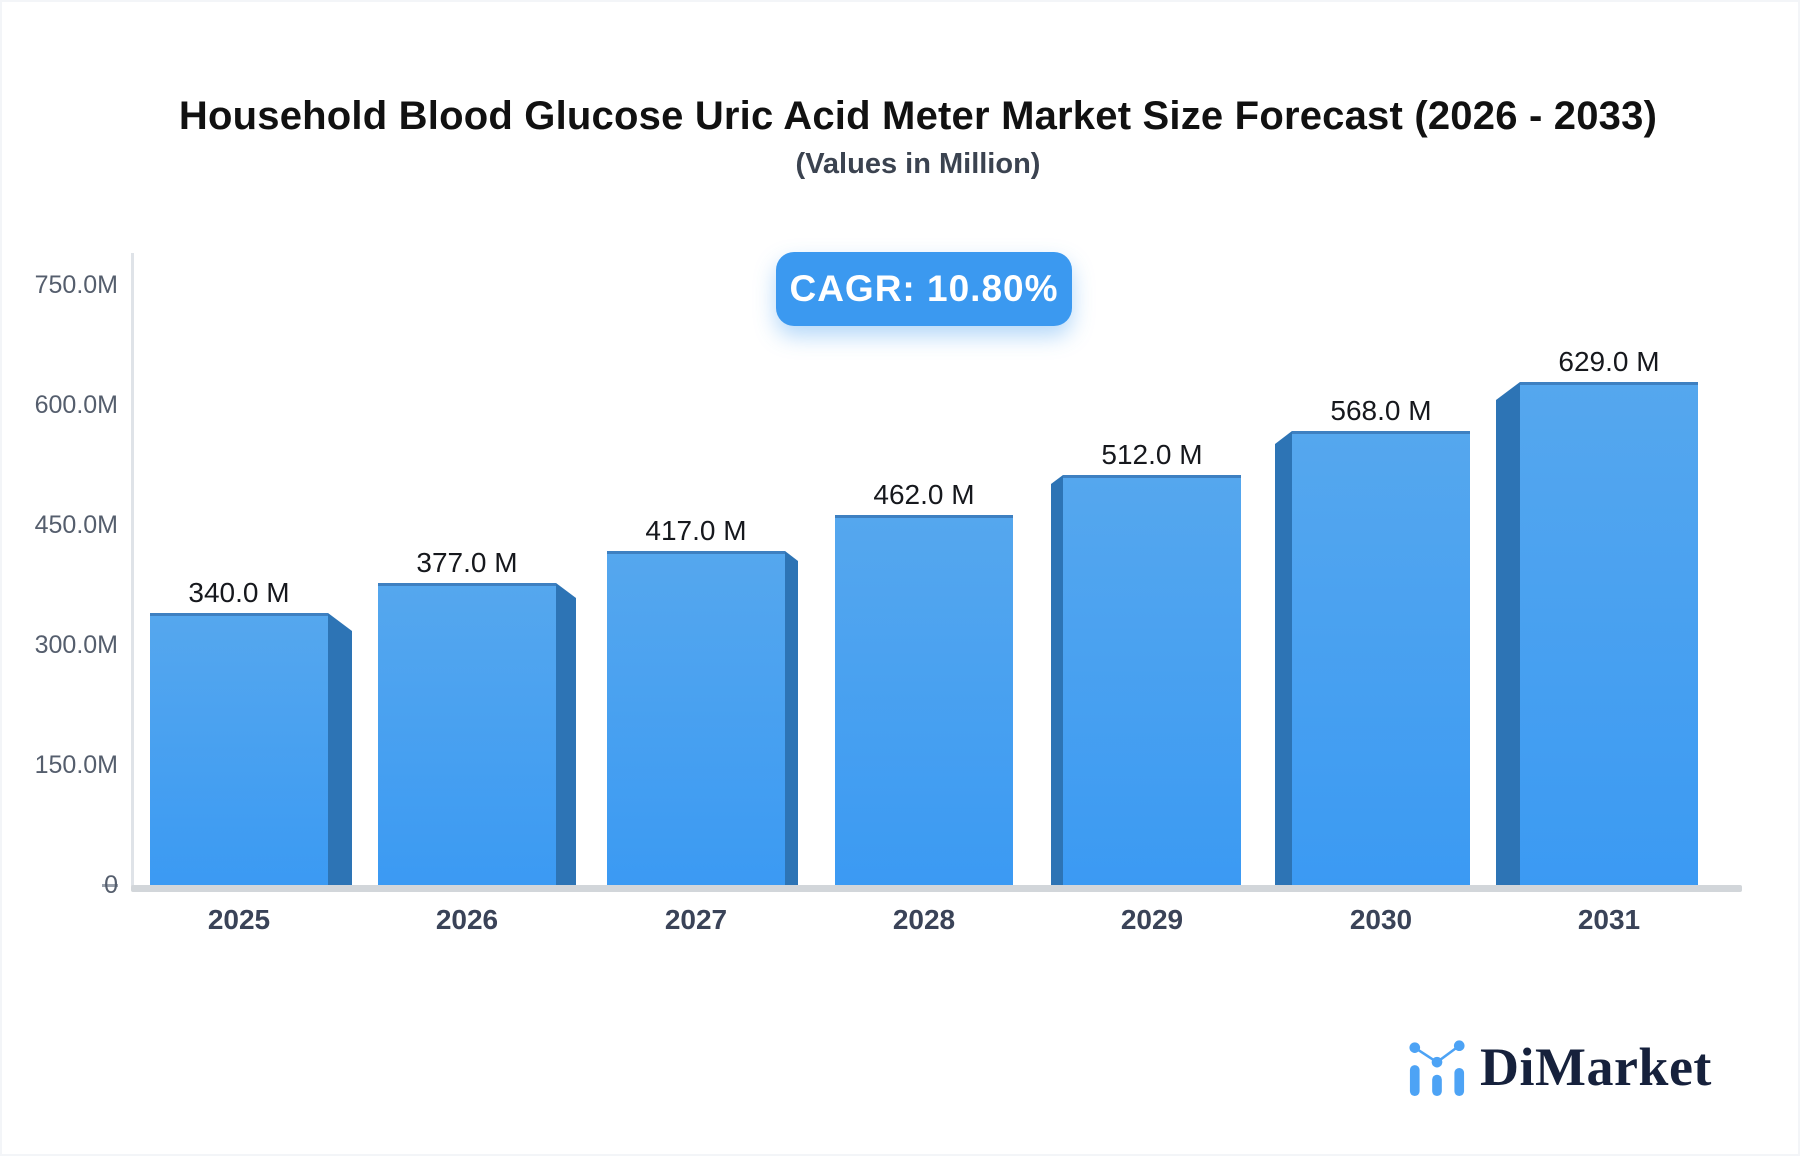  What do you see at coordinates (1437, 1068) in the screenshot?
I see `bar-line-chart-icon` at bounding box center [1437, 1068].